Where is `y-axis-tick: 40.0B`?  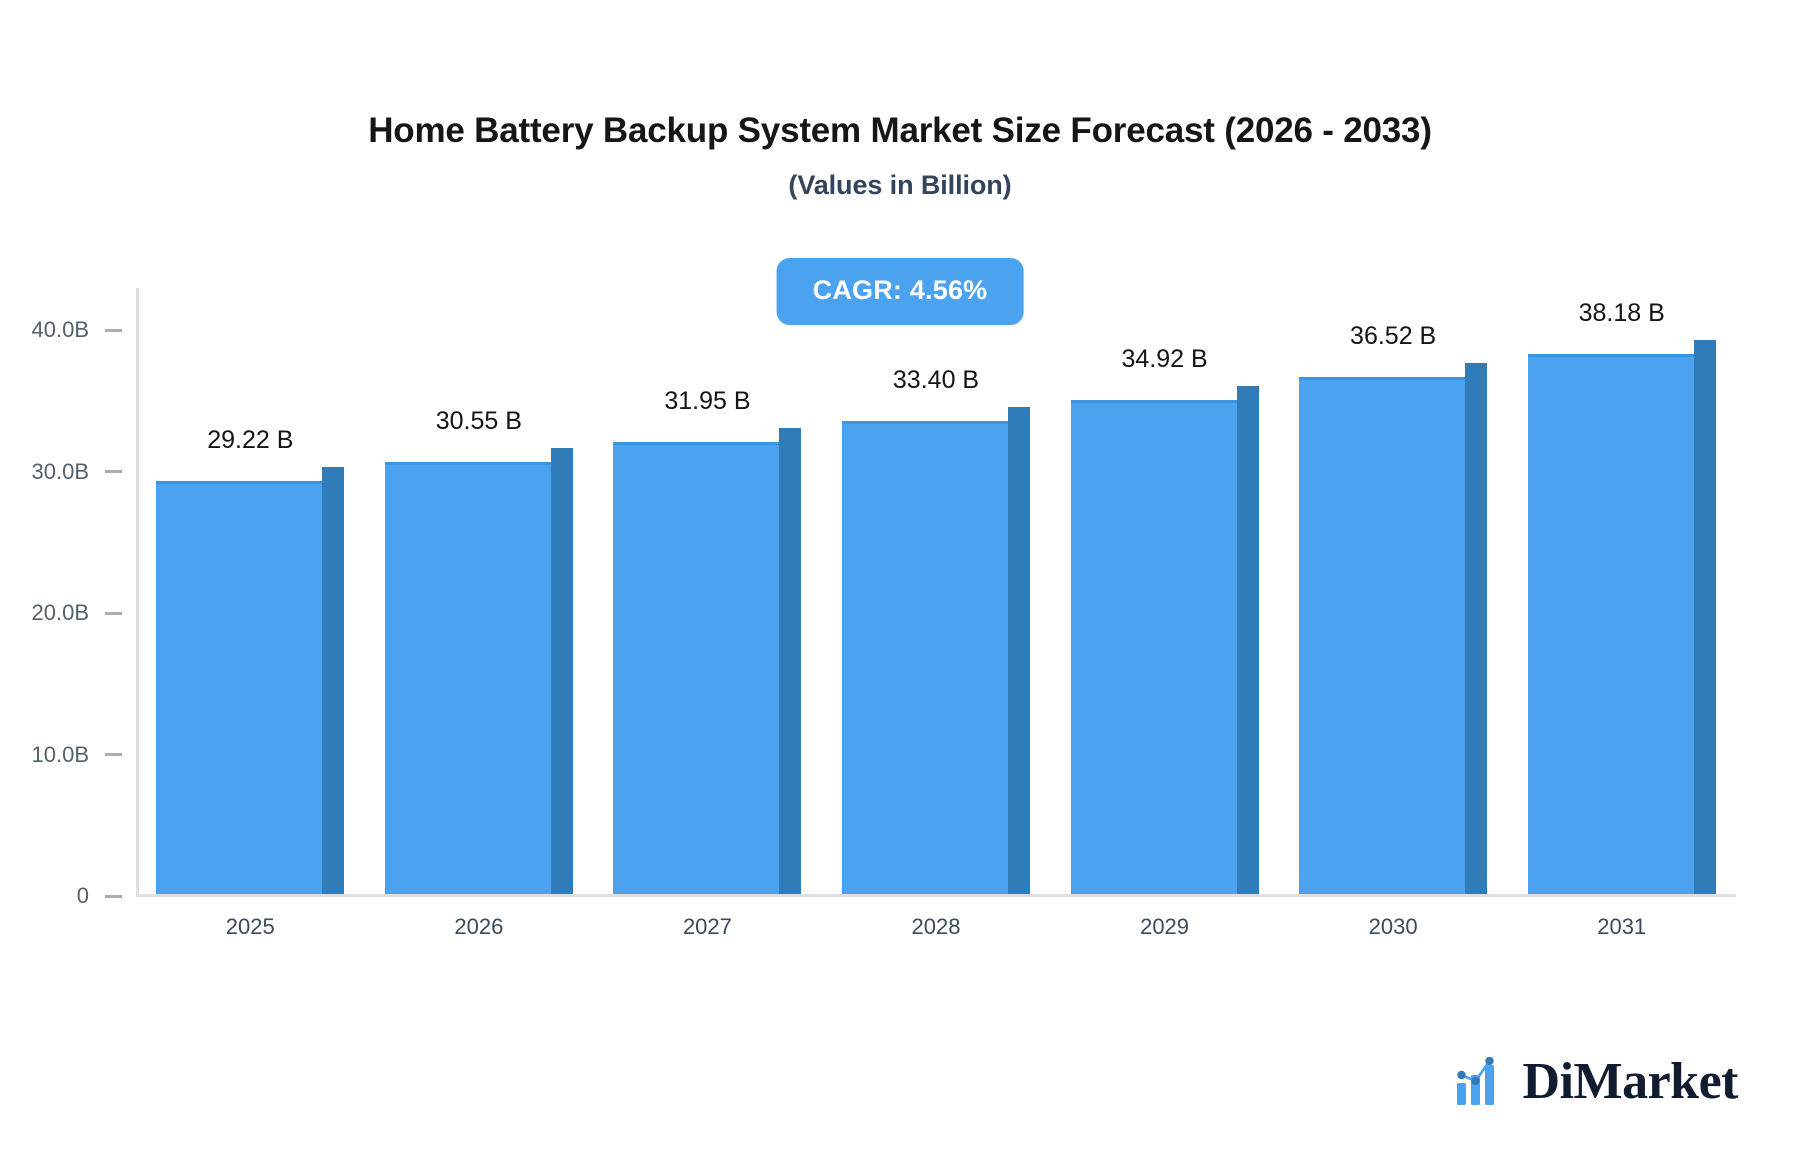 y-axis-tick: 40.0B is located at coordinates (84, 330).